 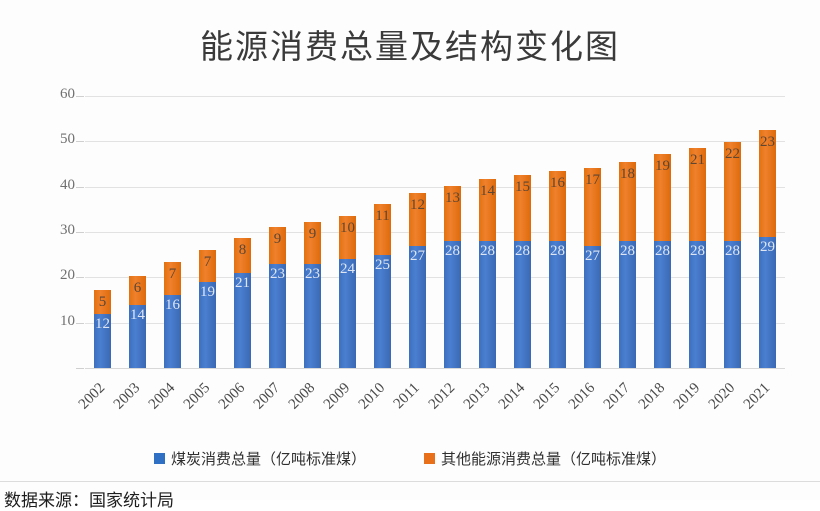 What do you see at coordinates (417, 219) in the screenshot?
I see `bar-segment-other: 12` at bounding box center [417, 219].